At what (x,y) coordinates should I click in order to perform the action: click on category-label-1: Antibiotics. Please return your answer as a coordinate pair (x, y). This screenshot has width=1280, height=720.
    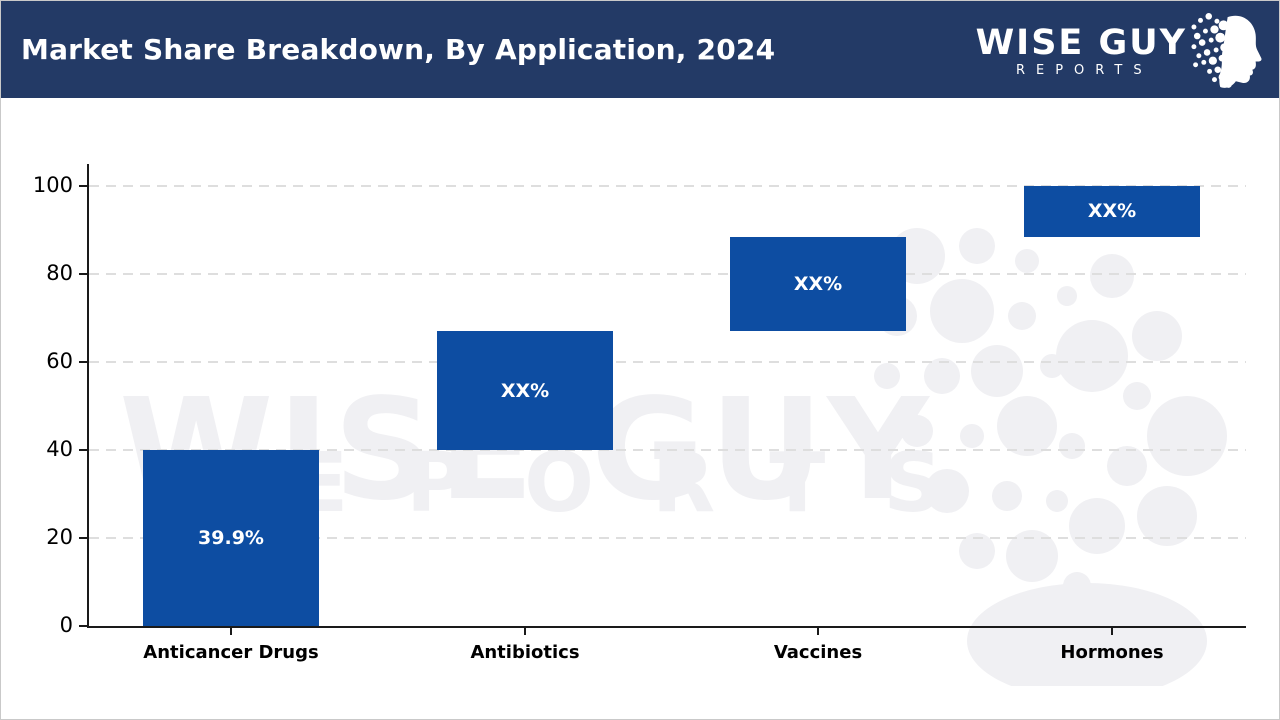
    Looking at the image, I should click on (525, 652).